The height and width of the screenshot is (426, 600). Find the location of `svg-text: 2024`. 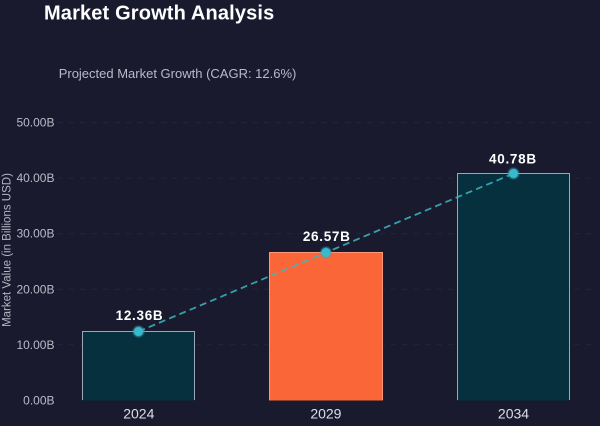

svg-text: 2024 is located at coordinates (138, 414).